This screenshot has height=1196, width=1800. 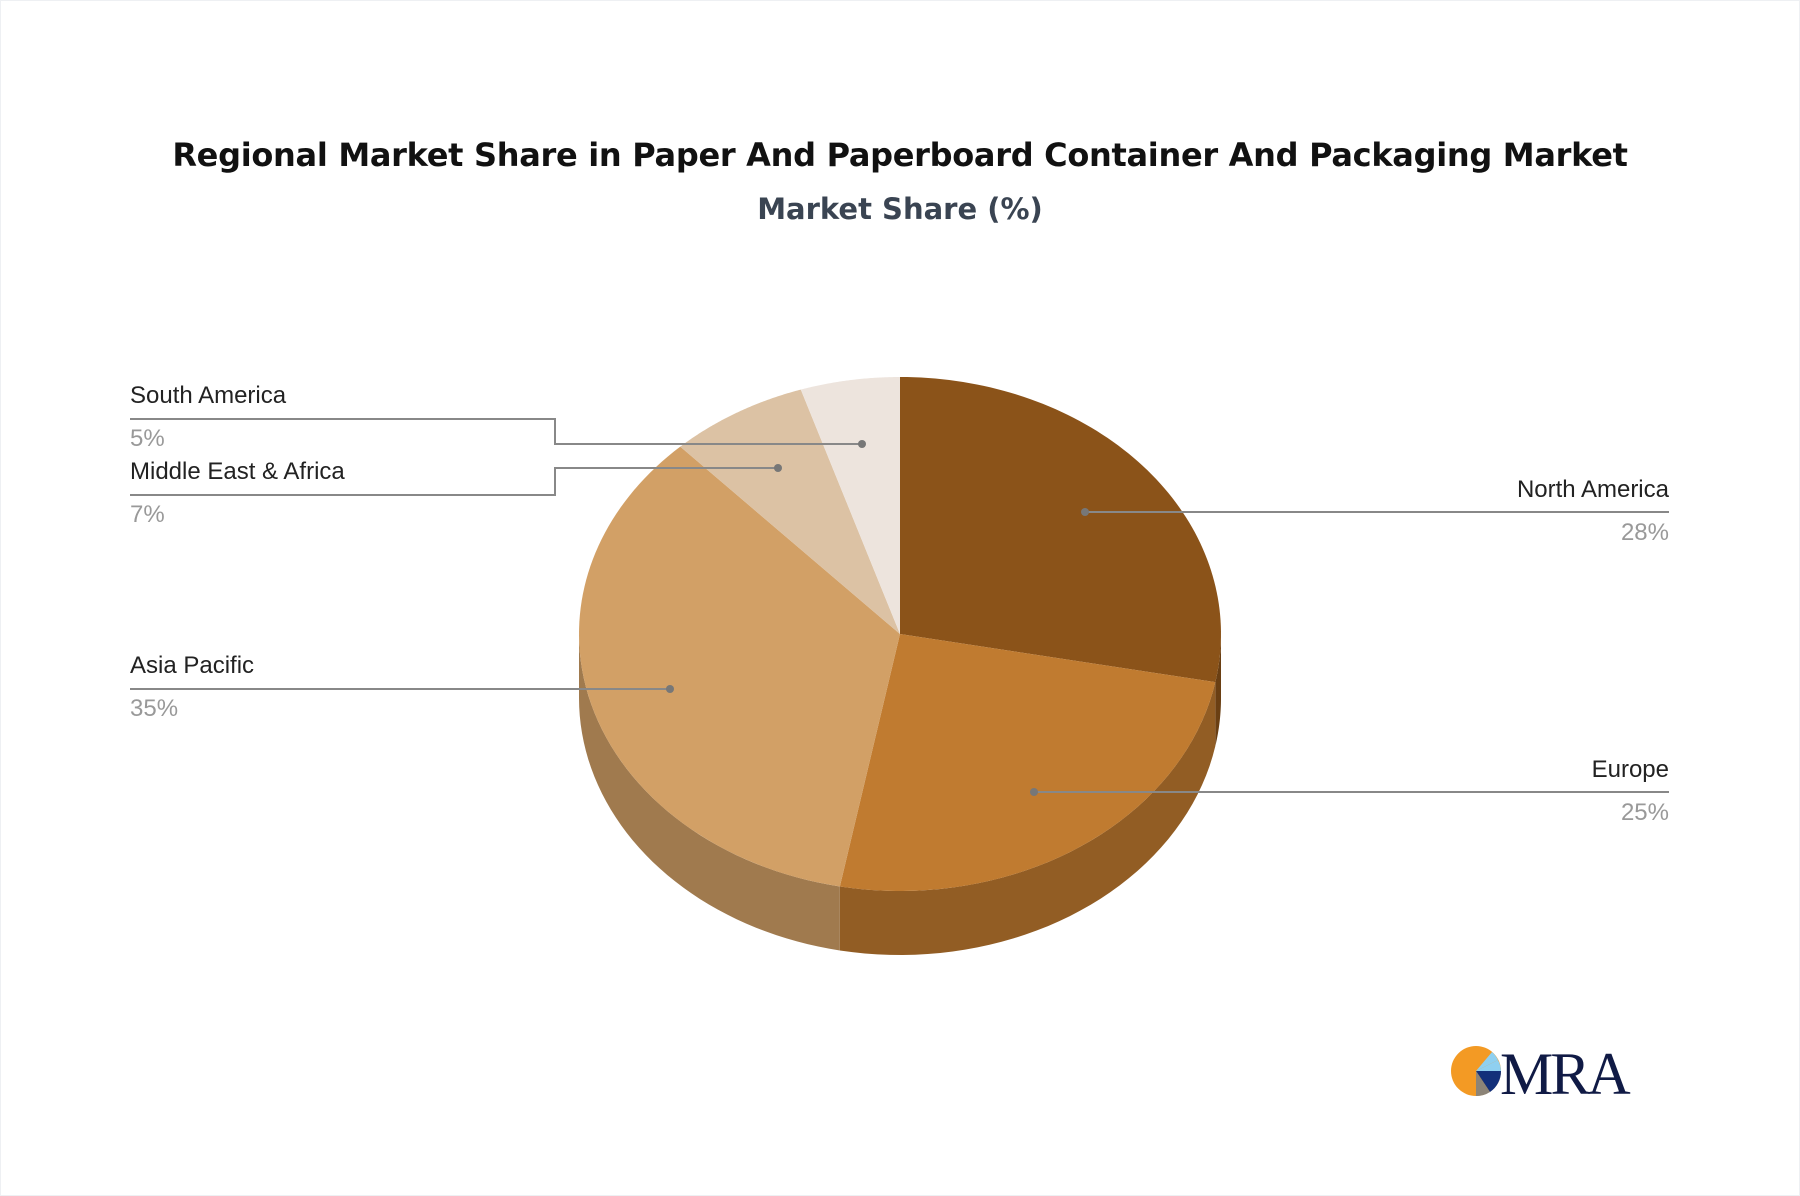 I want to click on pie-slice-middle-east-africa, so click(x=790, y=511).